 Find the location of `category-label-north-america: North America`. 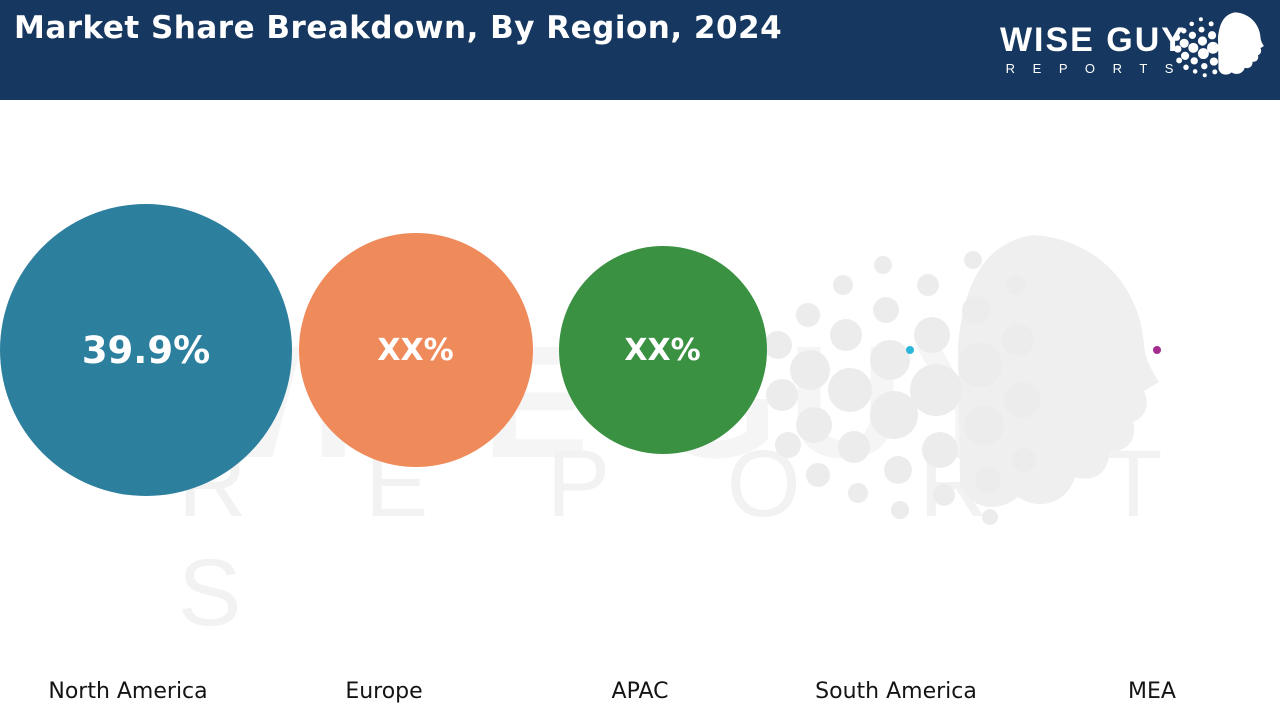

category-label-north-america: North America is located at coordinates (128, 691).